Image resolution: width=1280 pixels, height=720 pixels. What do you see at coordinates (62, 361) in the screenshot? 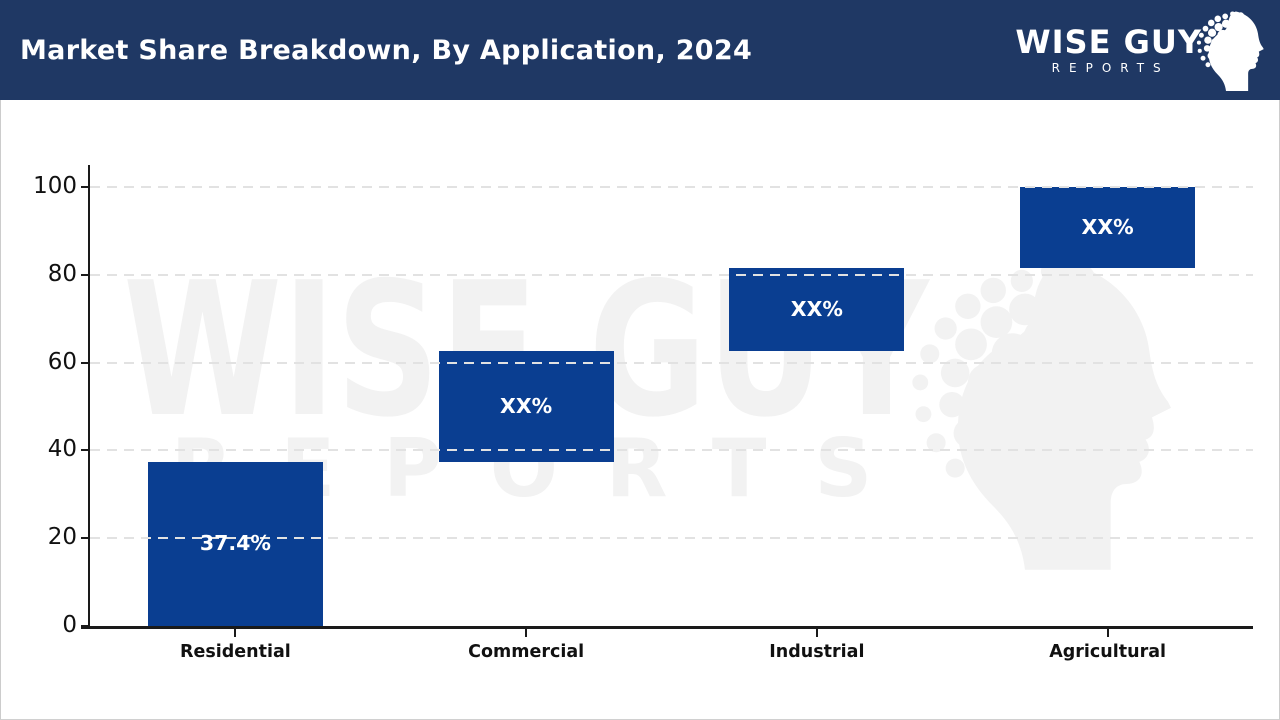
I see `y-tick-label-60: 60` at bounding box center [62, 361].